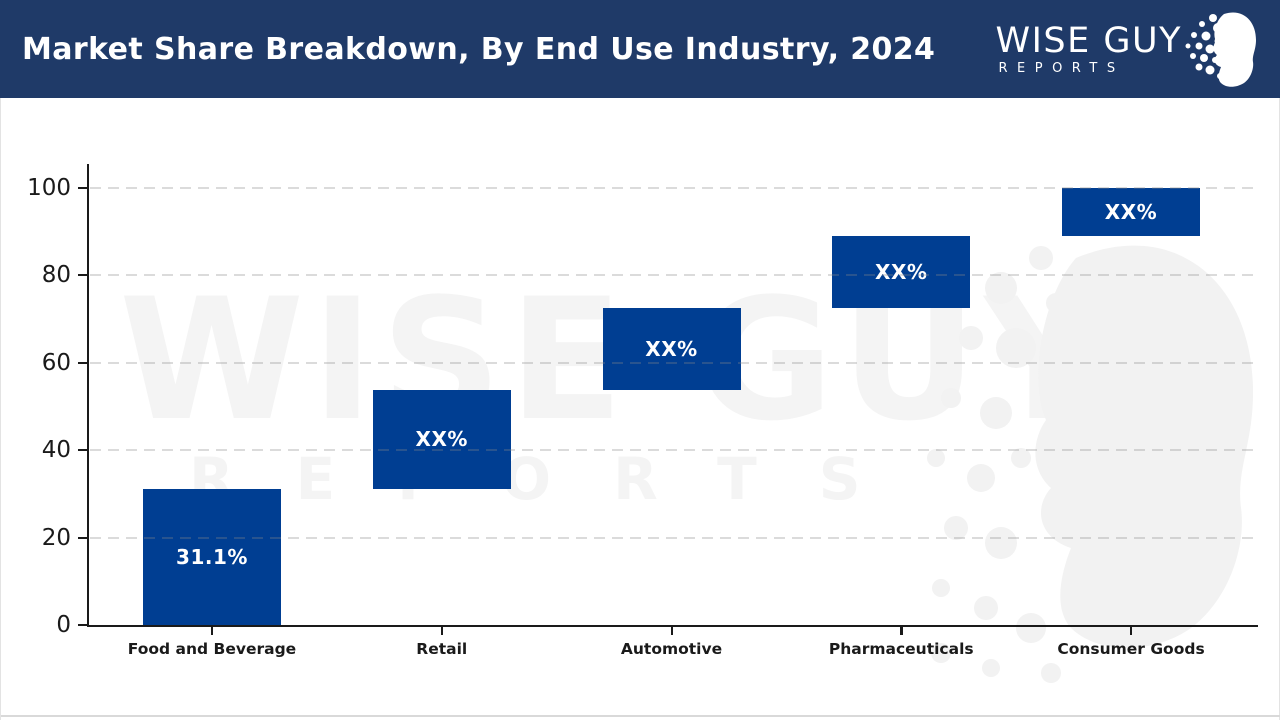 The image size is (1280, 720). I want to click on logo-wordmark: WISE GUY, so click(1088, 40).